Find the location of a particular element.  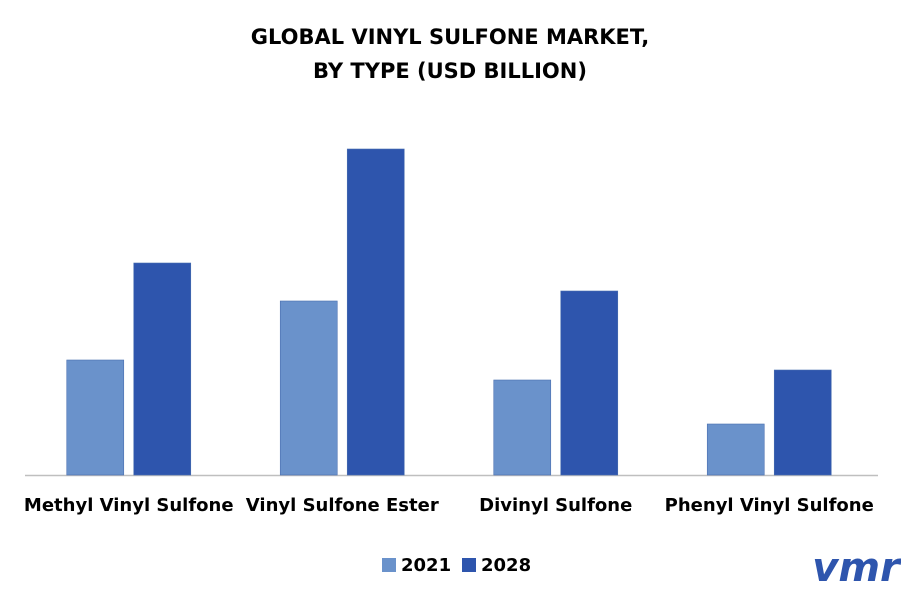

chart-title: BY TYPE (USD BILLION) is located at coordinates (450, 71).